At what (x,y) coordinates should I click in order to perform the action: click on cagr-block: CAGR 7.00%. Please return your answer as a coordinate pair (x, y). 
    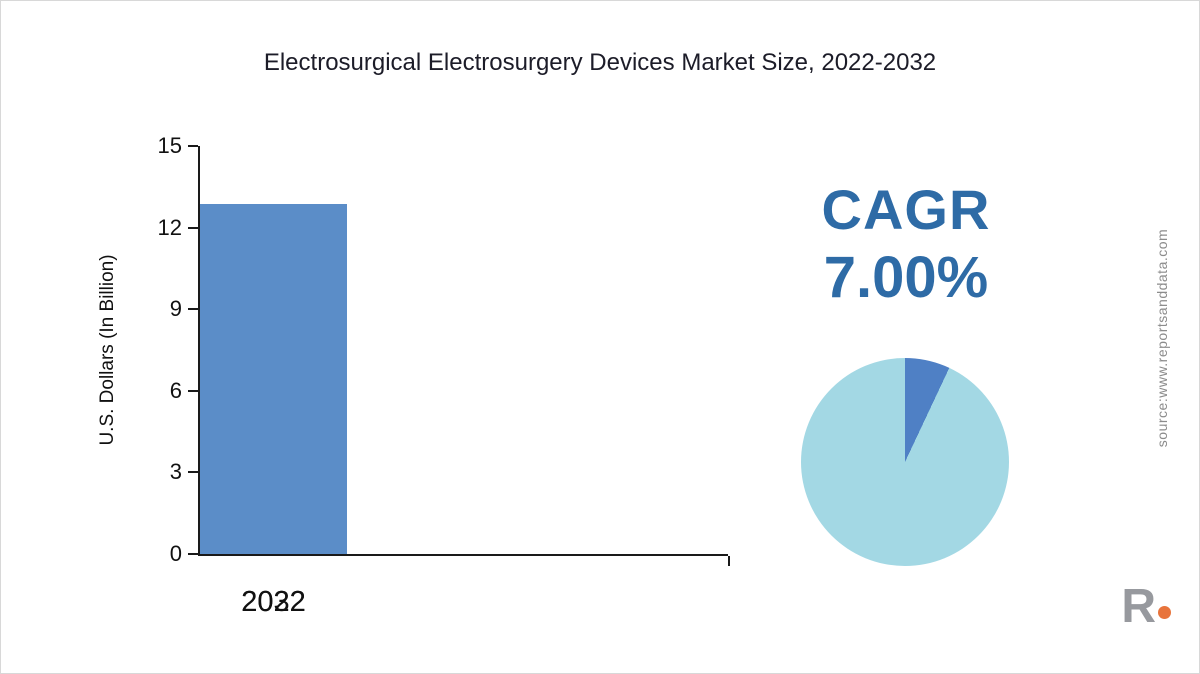
    Looking at the image, I should click on (906, 244).